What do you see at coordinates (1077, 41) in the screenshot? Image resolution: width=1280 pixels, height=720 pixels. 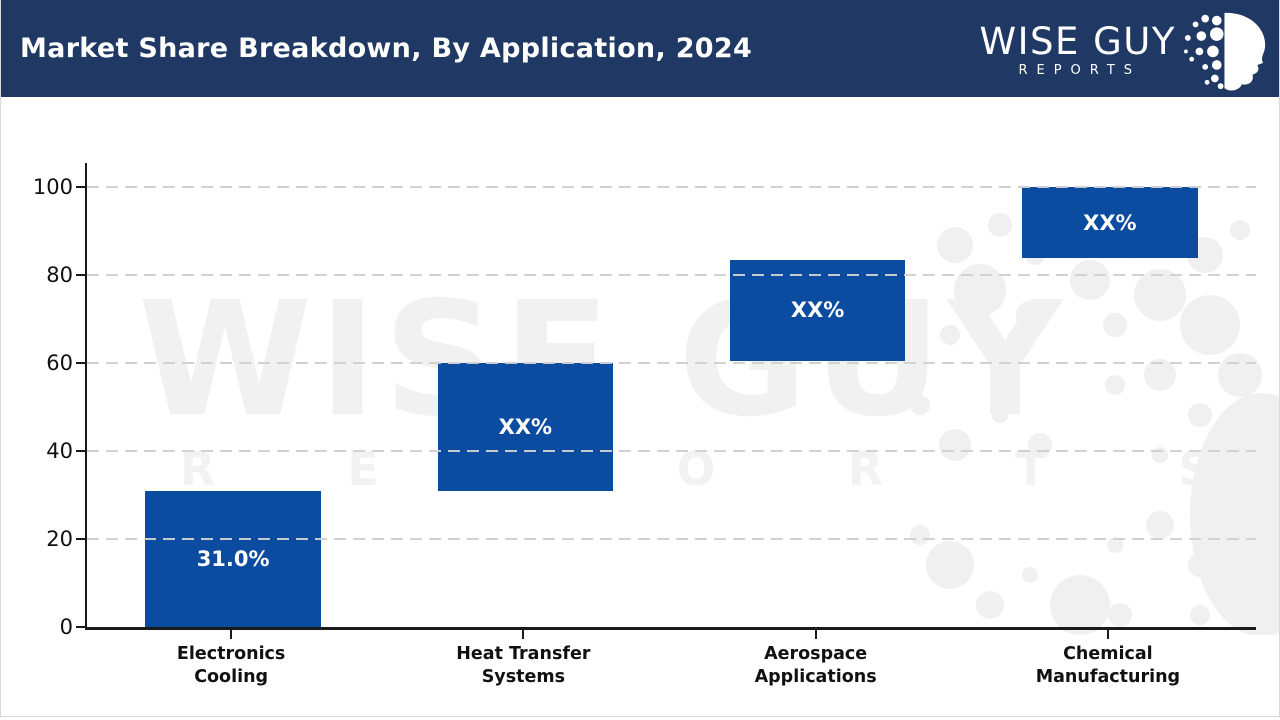 I see `brand-name: WISE GUY` at bounding box center [1077, 41].